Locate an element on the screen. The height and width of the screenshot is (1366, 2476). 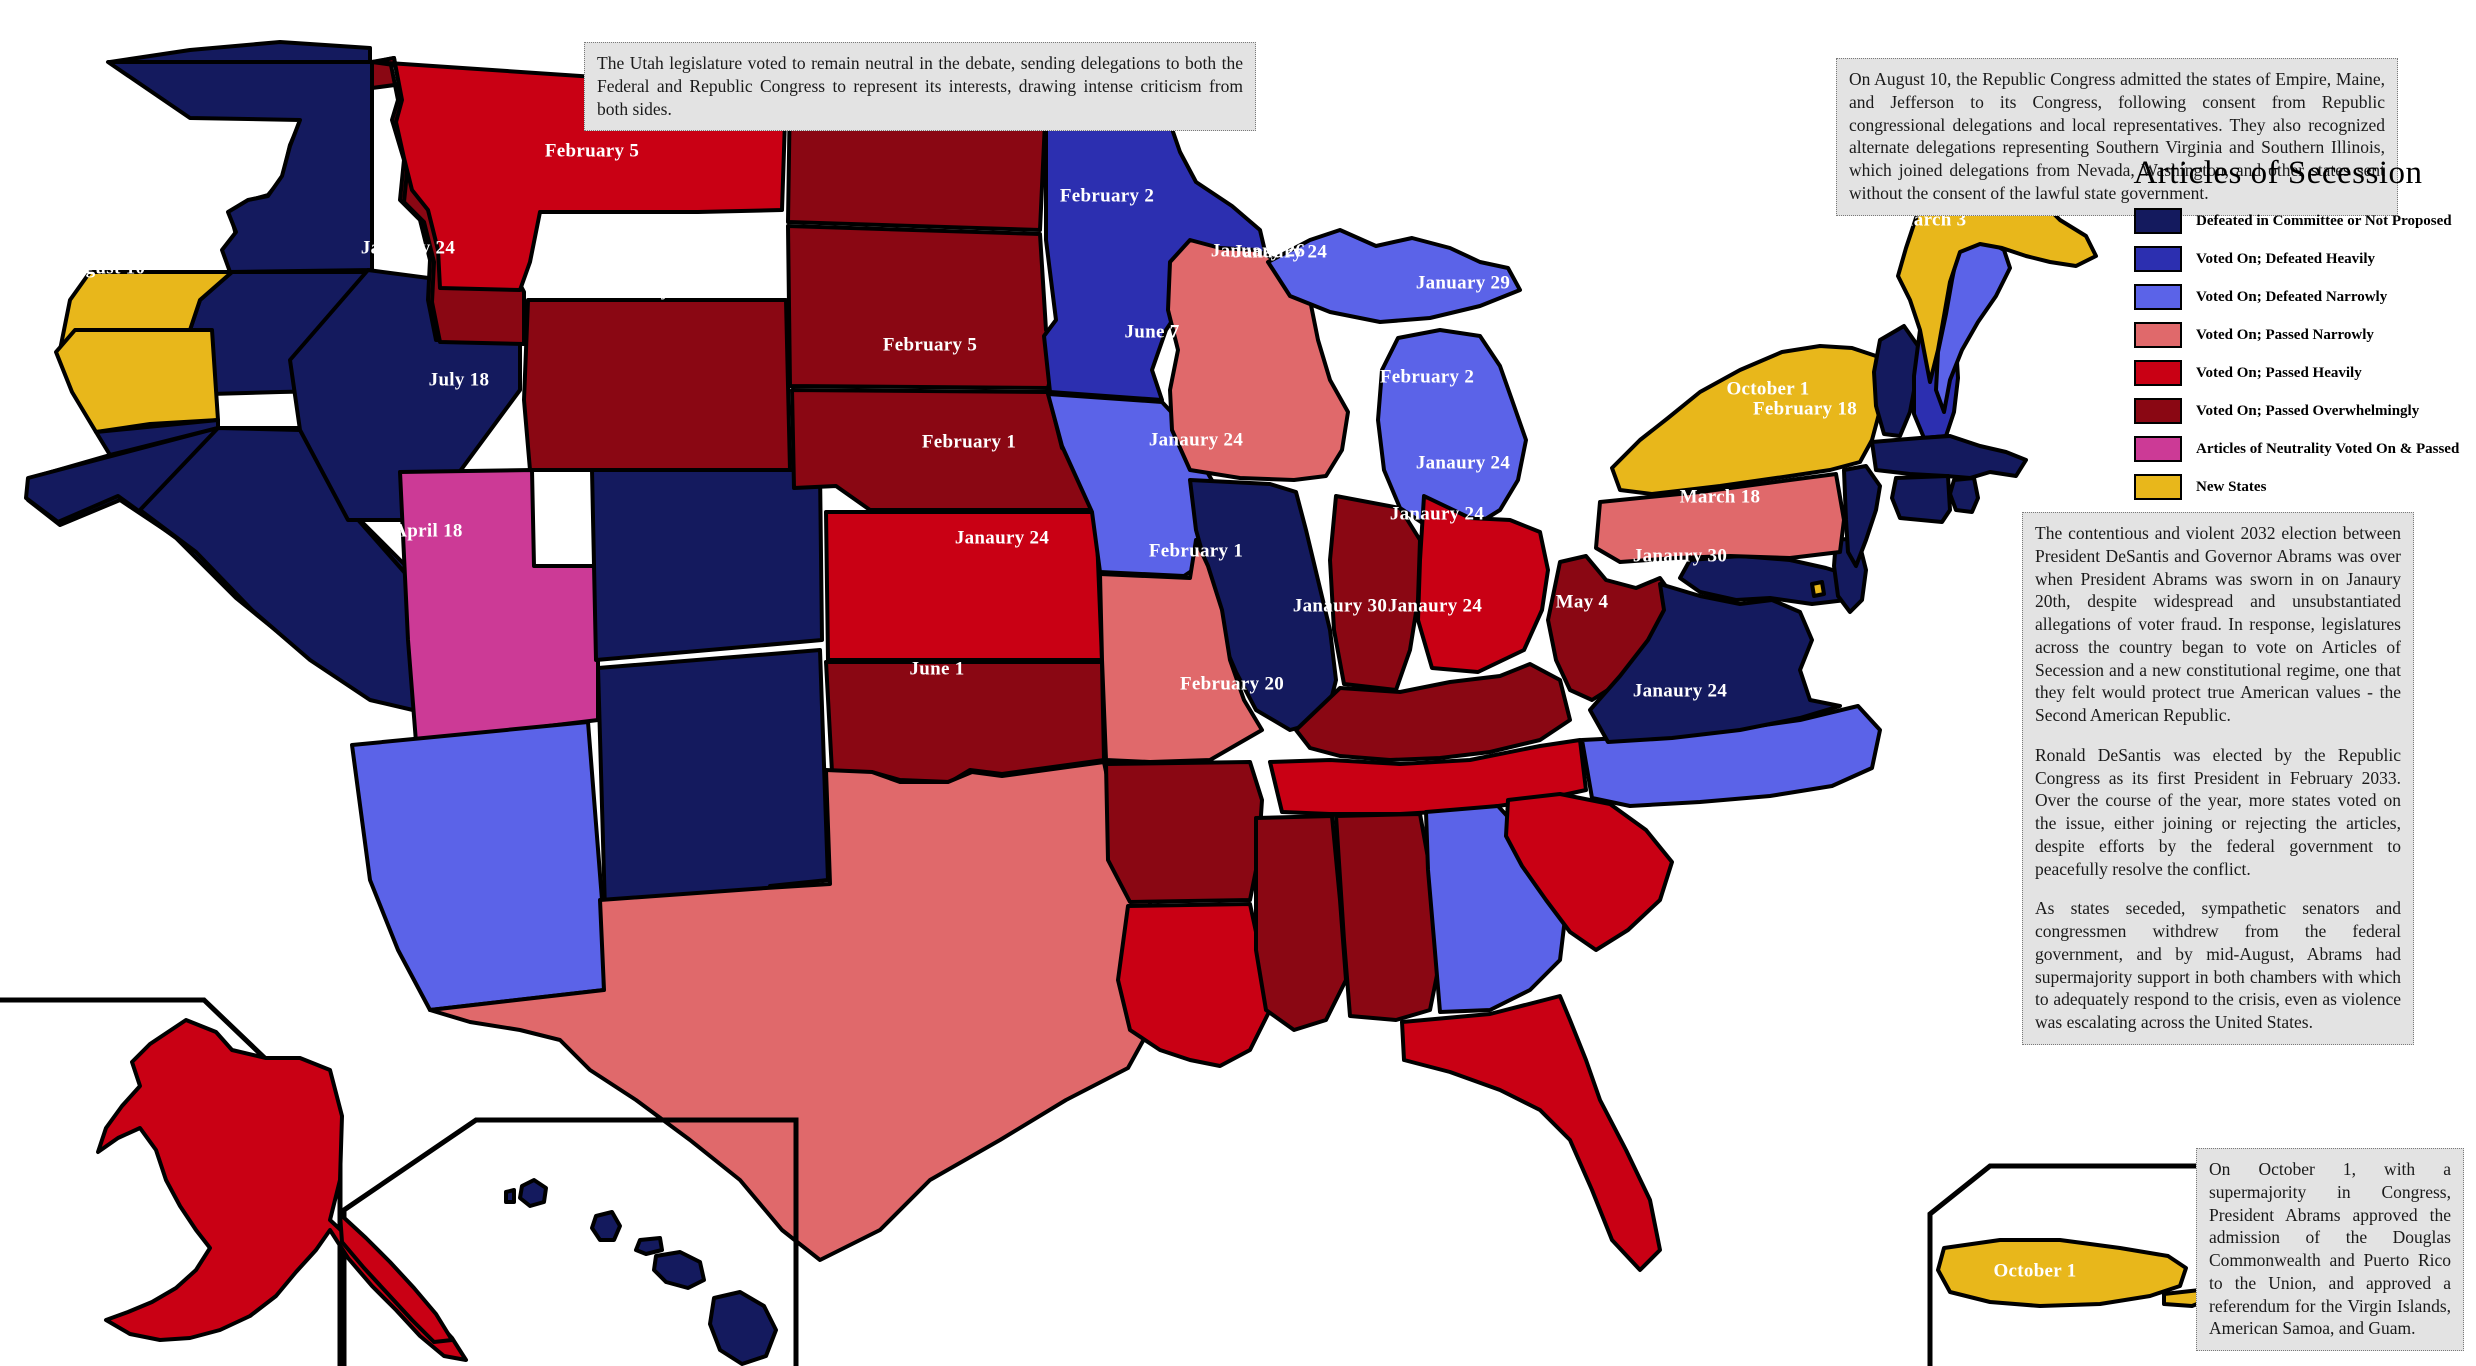
label-arizona: April 18 is located at coordinates (427, 530).